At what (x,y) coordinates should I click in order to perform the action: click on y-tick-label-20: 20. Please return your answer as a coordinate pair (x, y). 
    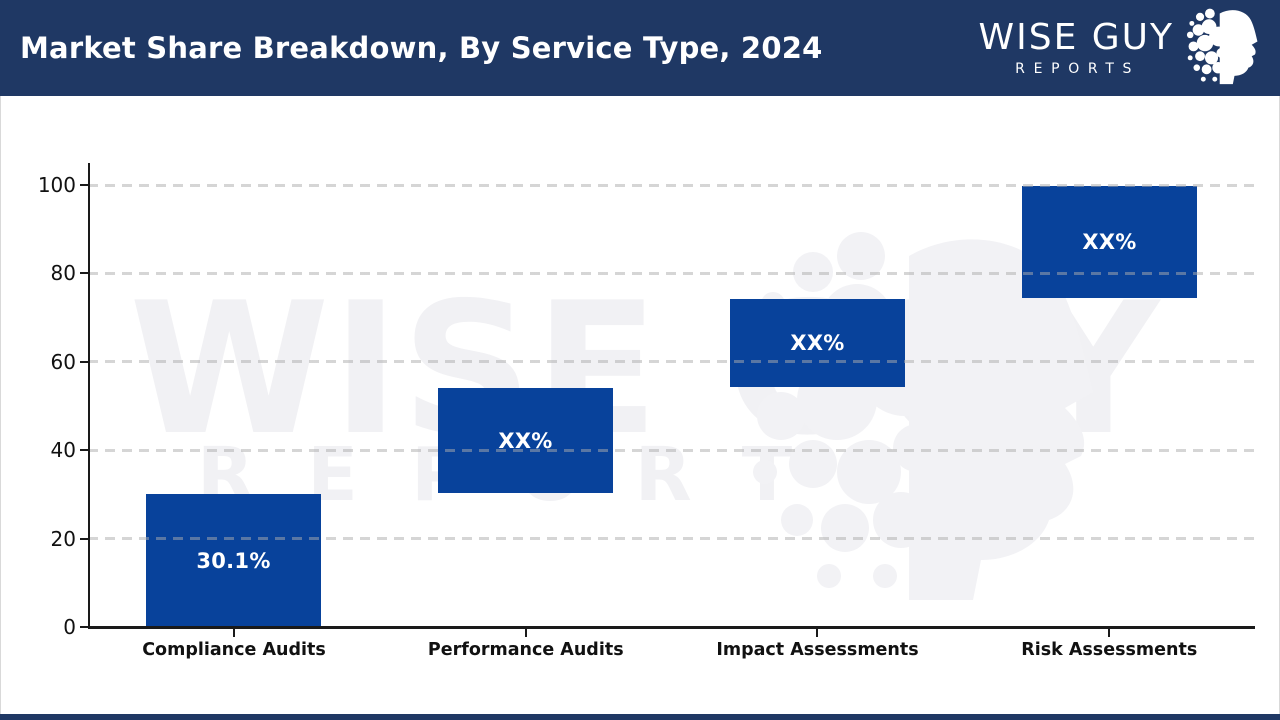
    Looking at the image, I should click on (63, 538).